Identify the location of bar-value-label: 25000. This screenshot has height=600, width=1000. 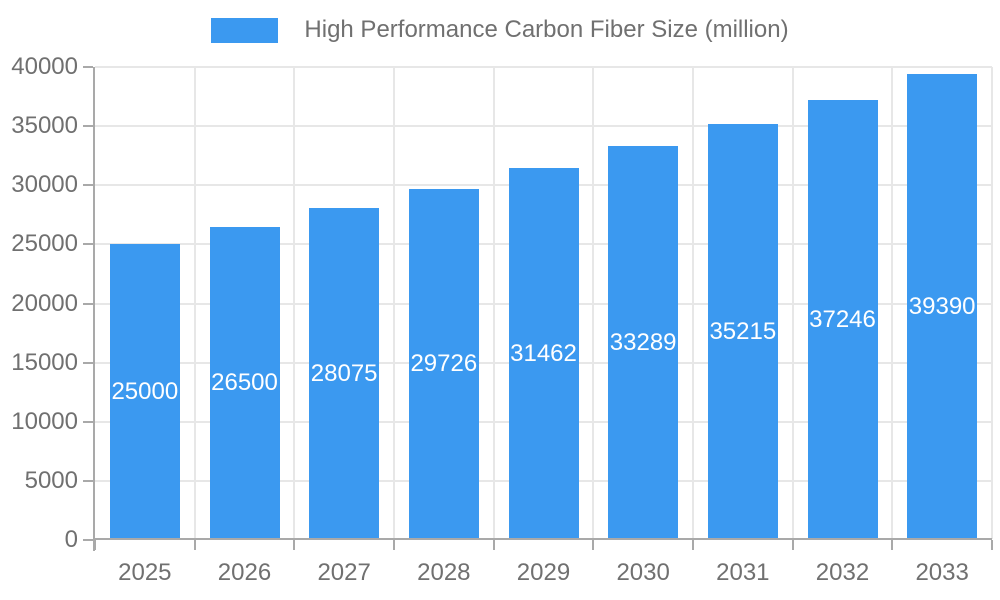
(145, 392).